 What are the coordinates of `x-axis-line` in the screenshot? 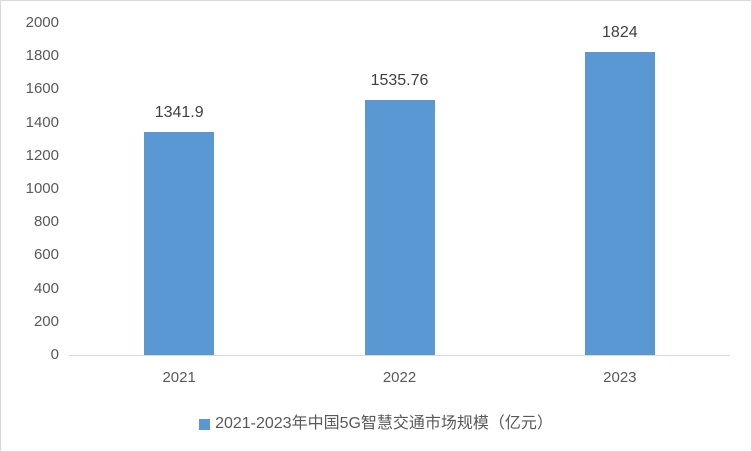 It's located at (399, 355).